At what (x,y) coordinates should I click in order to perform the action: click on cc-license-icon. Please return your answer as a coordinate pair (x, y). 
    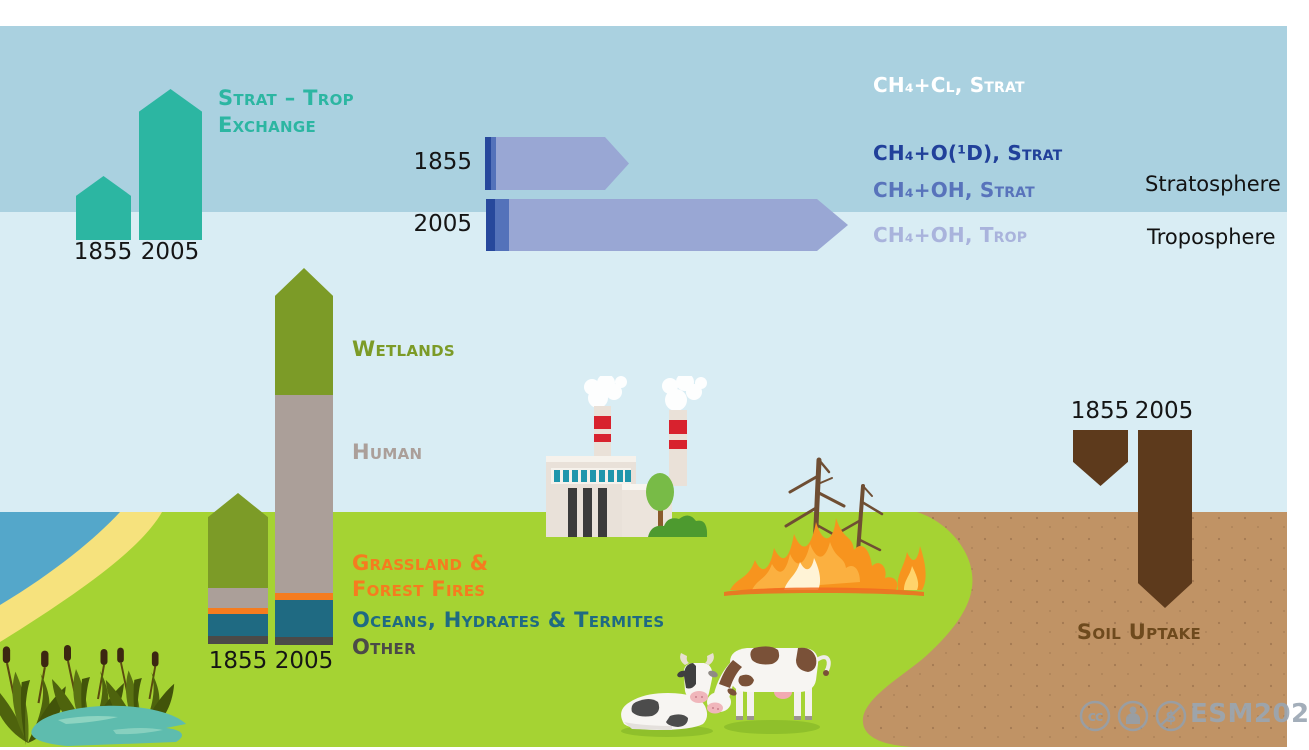
    Looking at the image, I should click on (1095, 716).